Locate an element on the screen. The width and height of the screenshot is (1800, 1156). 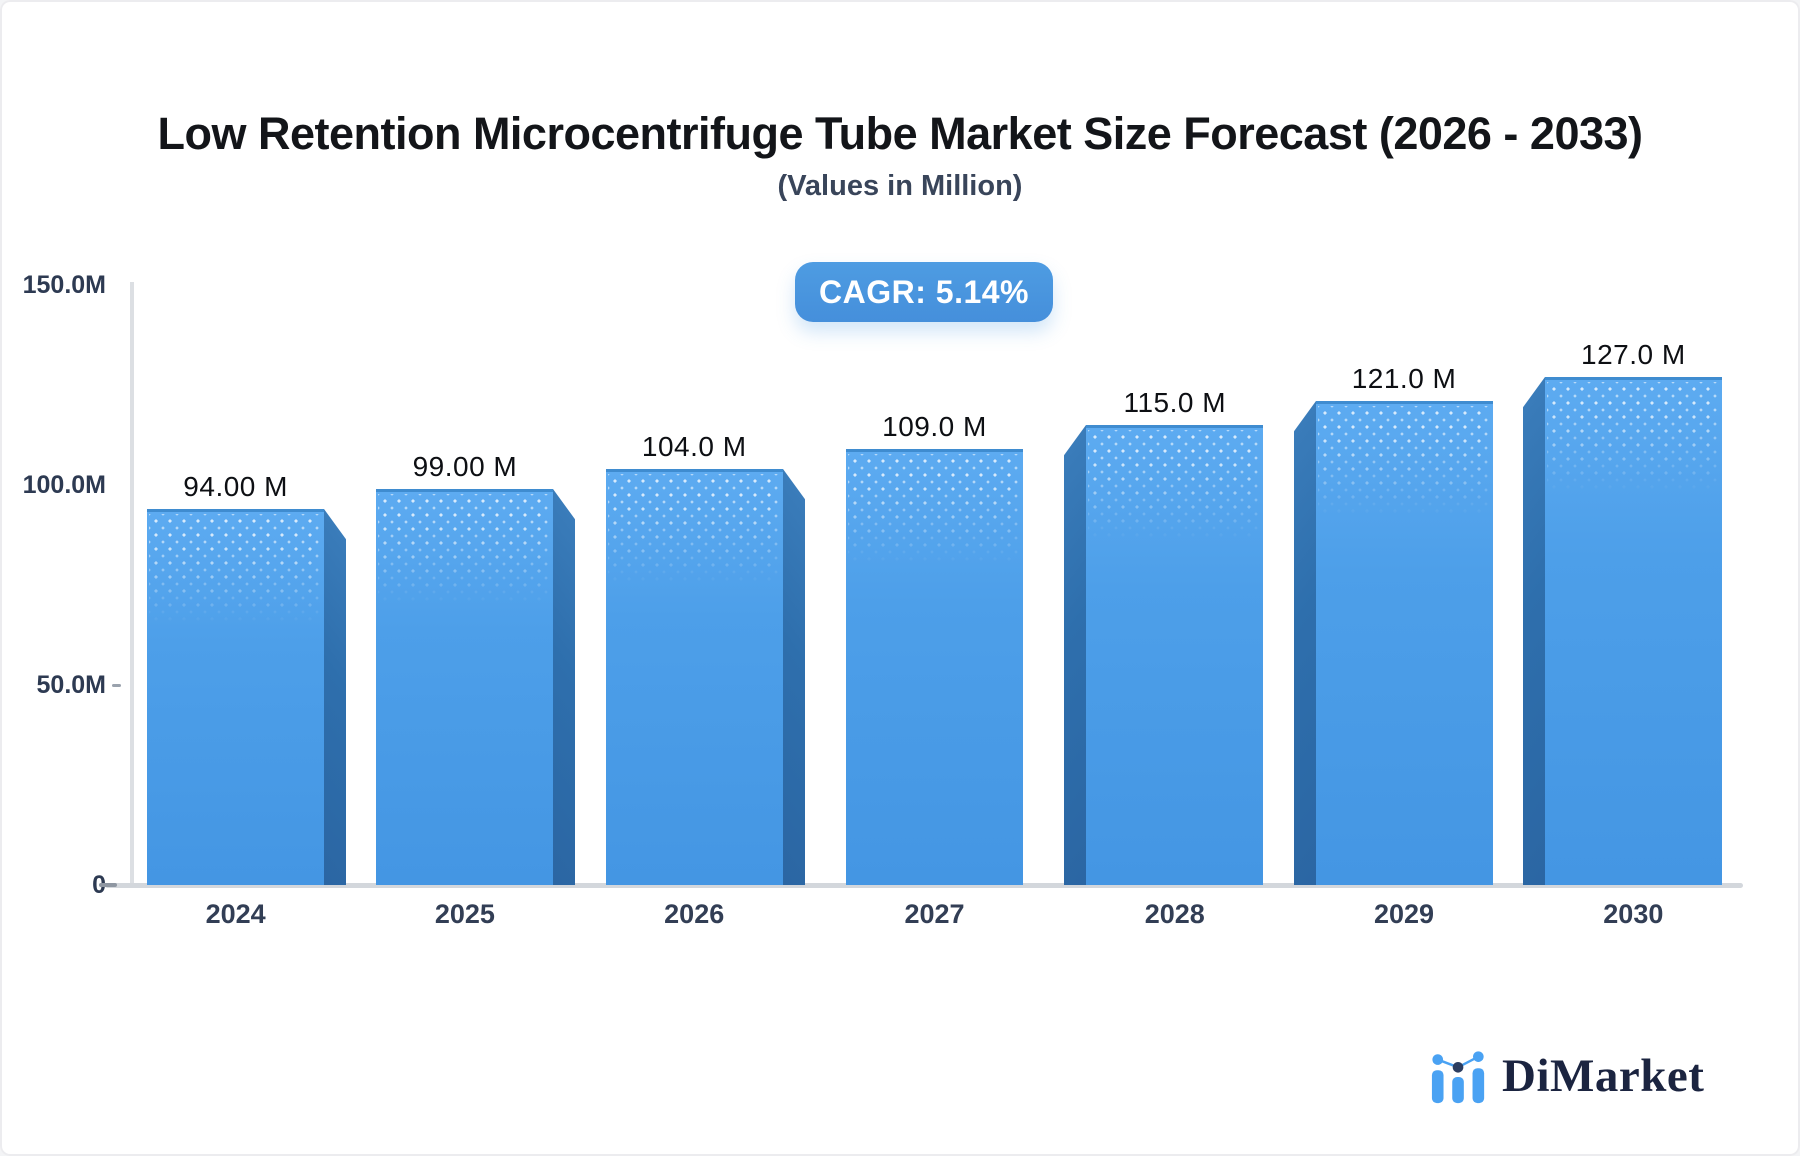
bar-column-2027: 109.0 M 2027 is located at coordinates (934, 607).